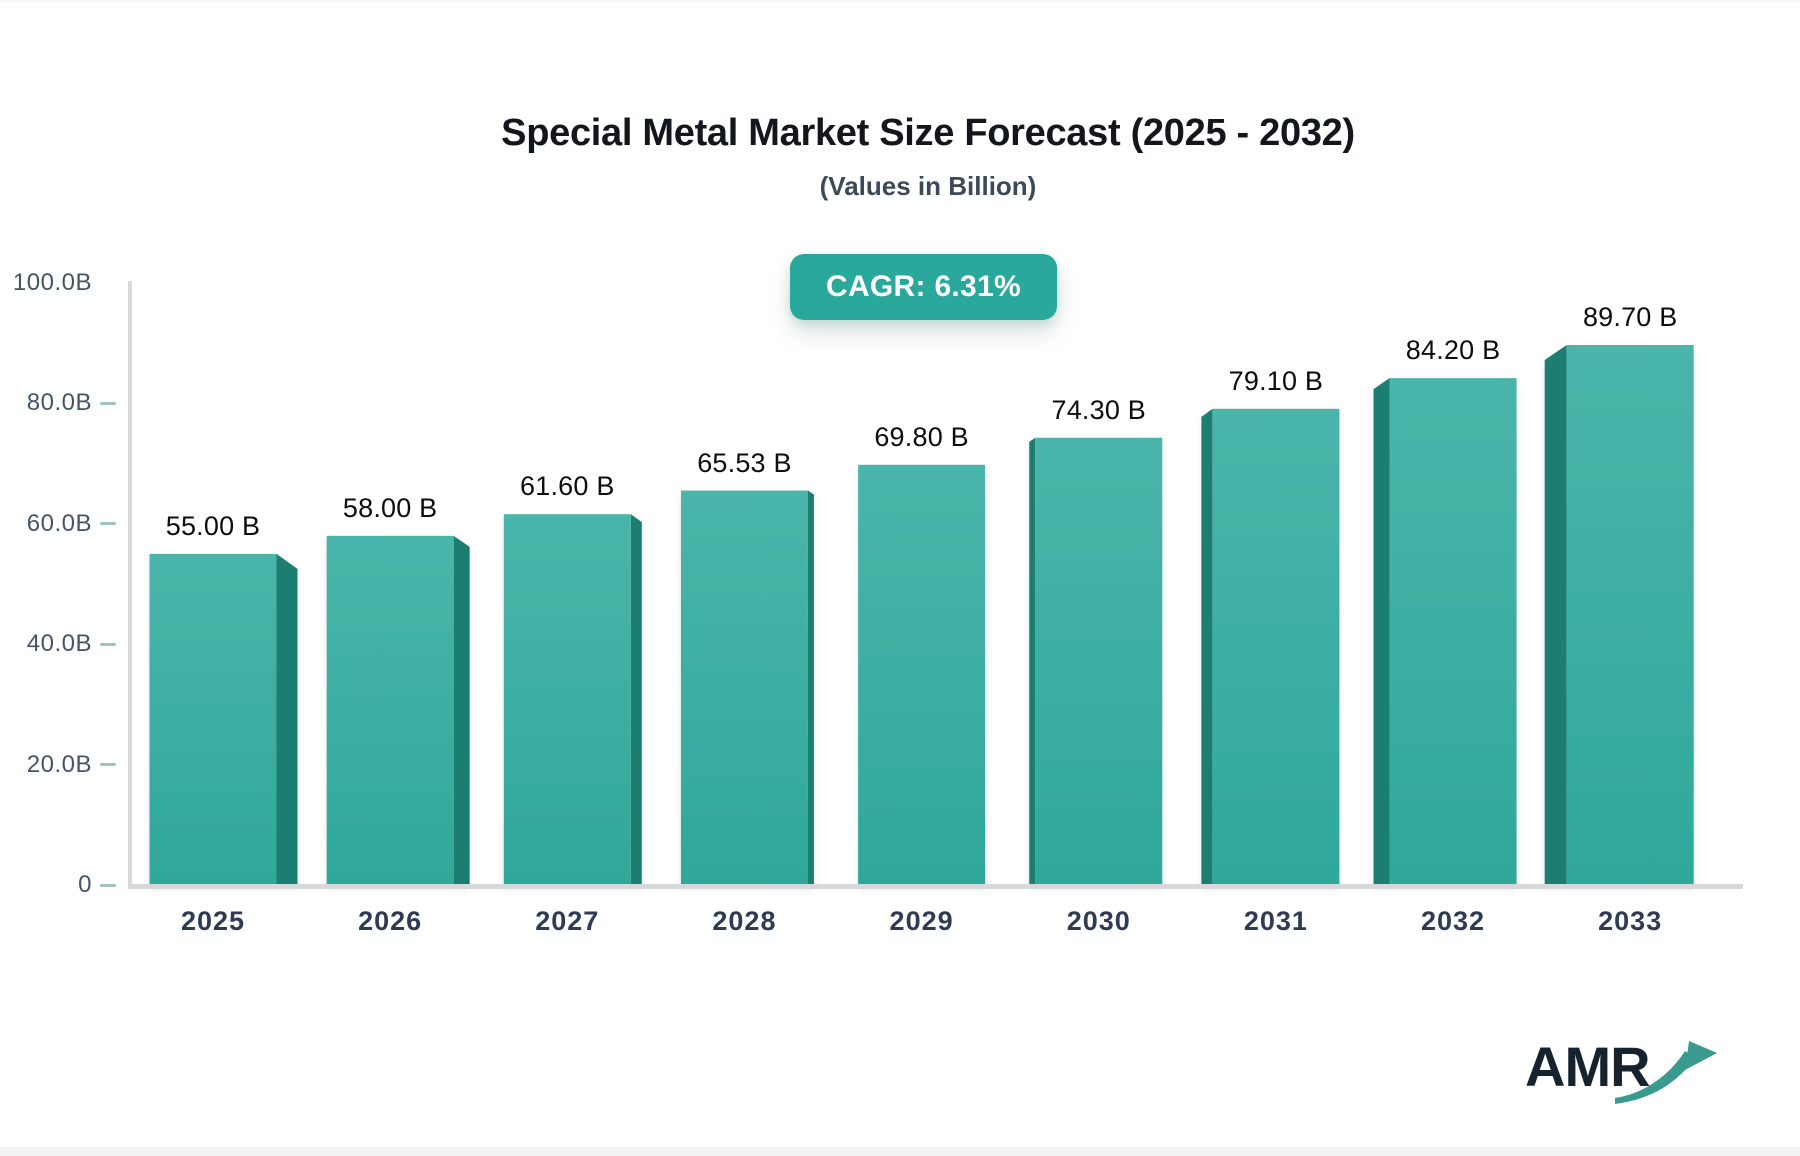 The width and height of the screenshot is (1800, 1156). What do you see at coordinates (1630, 921) in the screenshot?
I see `x-year-label: 2033` at bounding box center [1630, 921].